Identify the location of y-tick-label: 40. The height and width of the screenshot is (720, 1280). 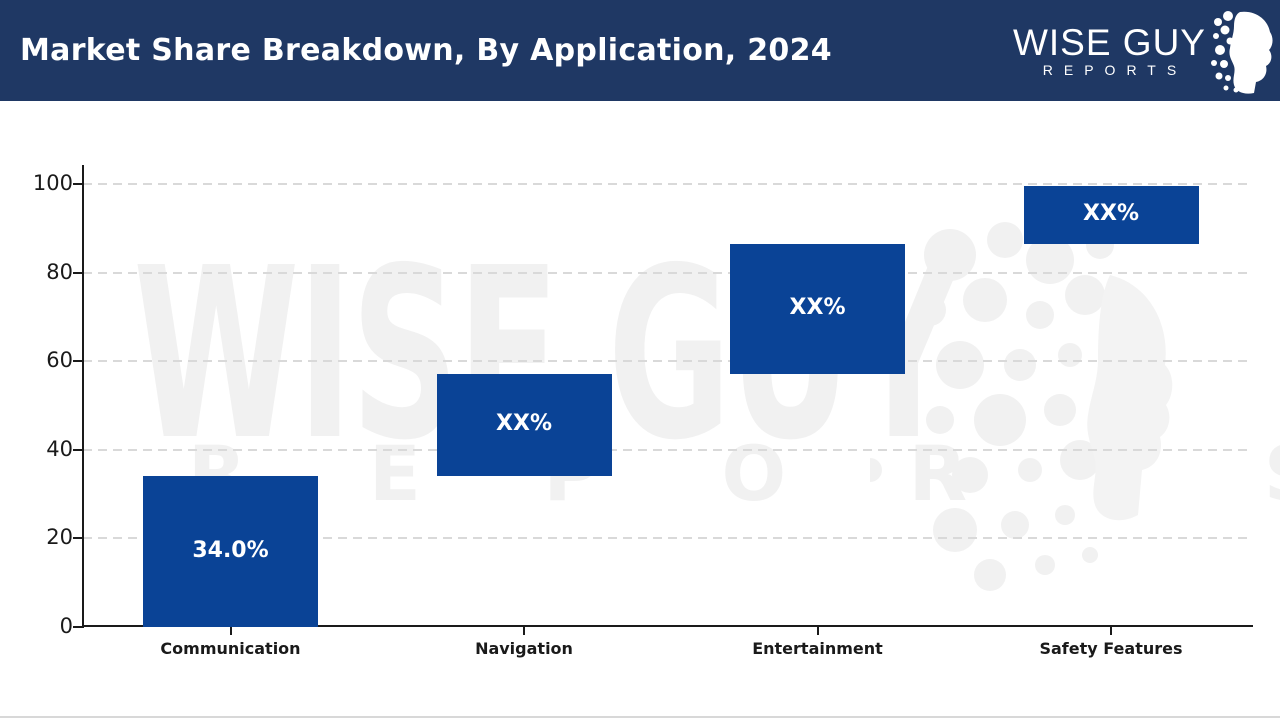
(59, 448).